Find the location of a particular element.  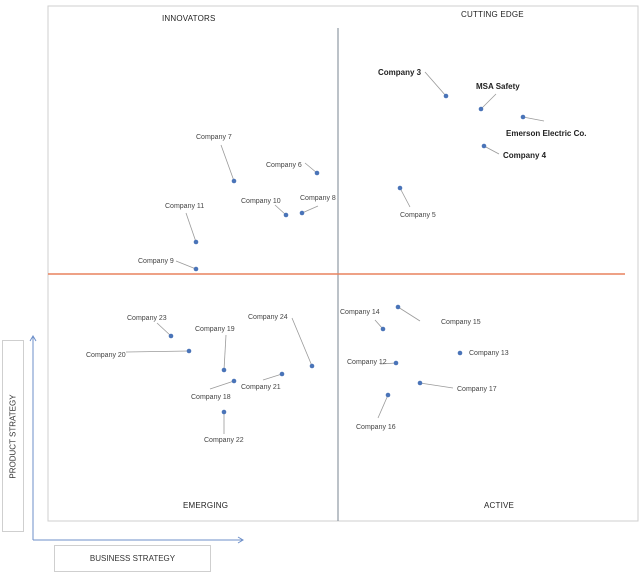

company-label: MSA Safety is located at coordinates (498, 86).